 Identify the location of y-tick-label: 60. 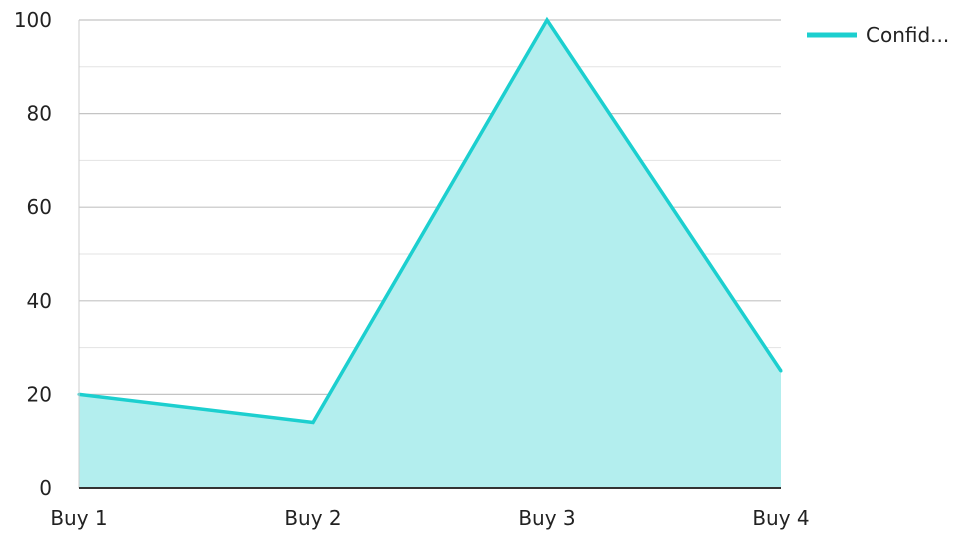
(39, 207).